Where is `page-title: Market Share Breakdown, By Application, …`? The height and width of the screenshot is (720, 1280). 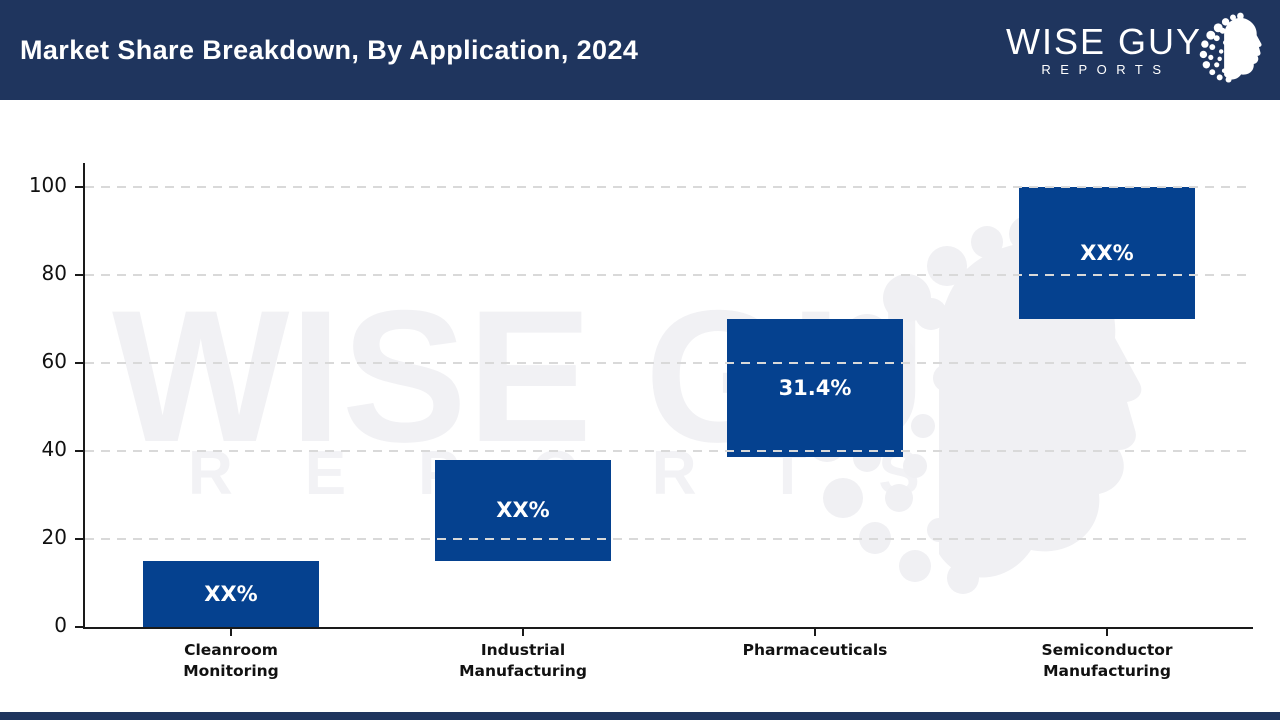
page-title: Market Share Breakdown, By Application, … is located at coordinates (329, 49).